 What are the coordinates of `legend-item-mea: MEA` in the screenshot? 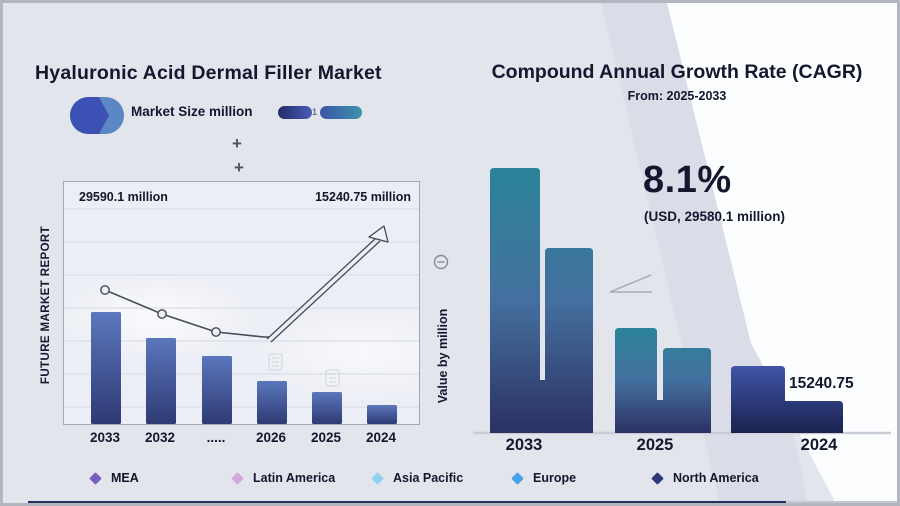 It's located at (114, 478).